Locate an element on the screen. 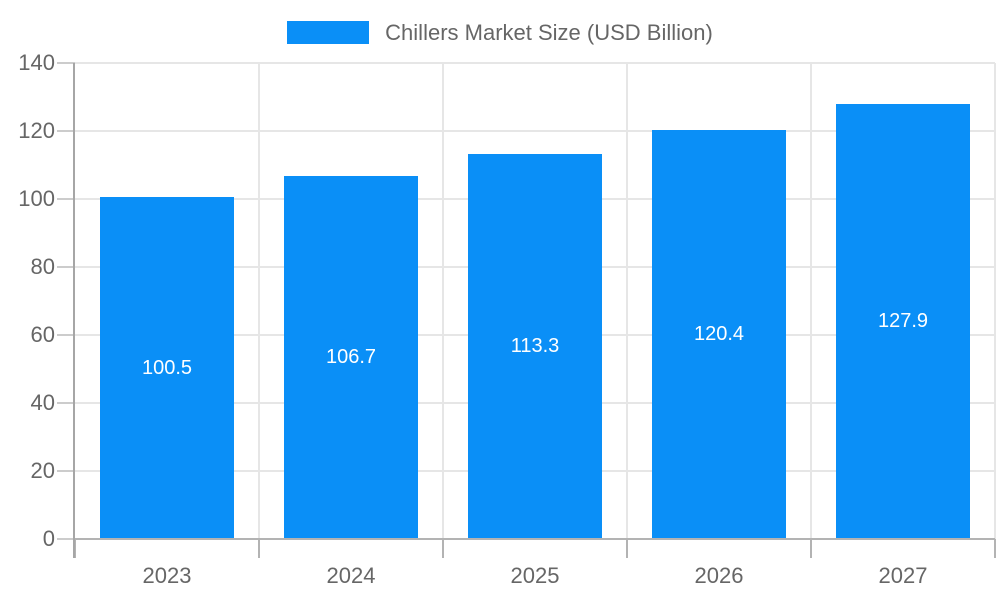 This screenshot has height=600, width=1000. bar-value-label: 127.9 is located at coordinates (903, 321).